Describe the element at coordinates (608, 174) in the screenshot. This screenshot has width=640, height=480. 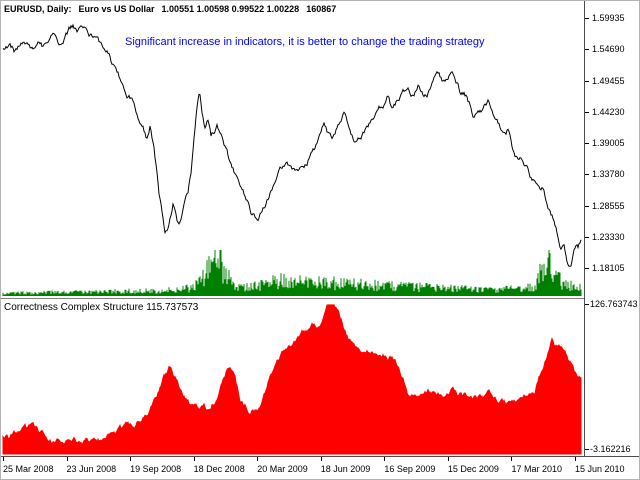
I see `price-scale-label: 1.33780` at that location.